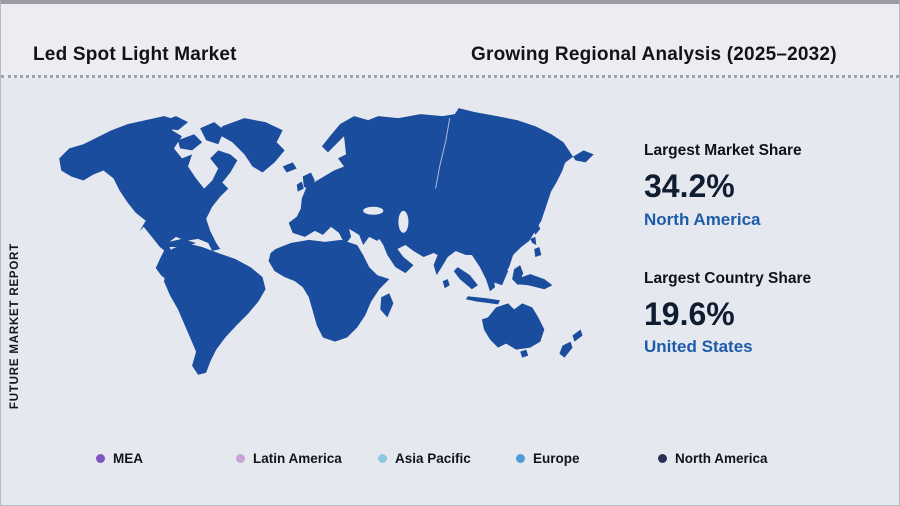 This screenshot has height=506, width=900. Describe the element at coordinates (387, 305) in the screenshot. I see `madagascar-shape` at that location.